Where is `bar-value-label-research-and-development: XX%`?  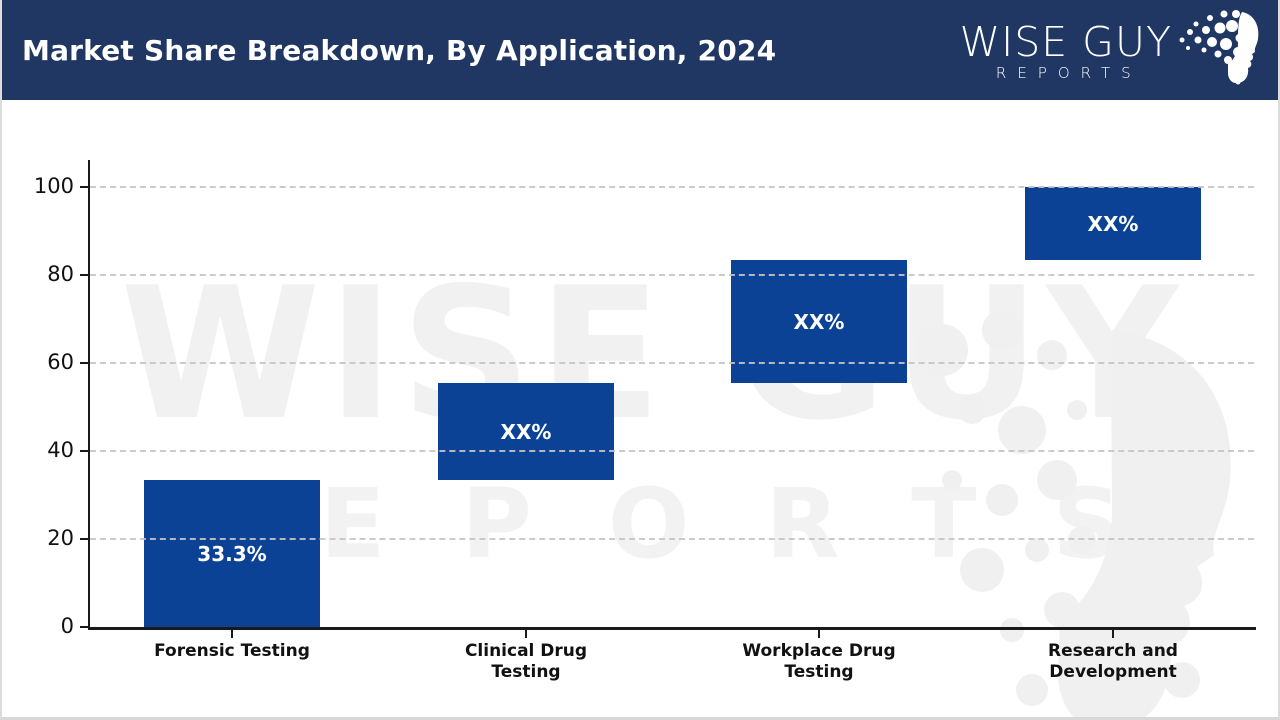 bar-value-label-research-and-development: XX% is located at coordinates (1113, 223).